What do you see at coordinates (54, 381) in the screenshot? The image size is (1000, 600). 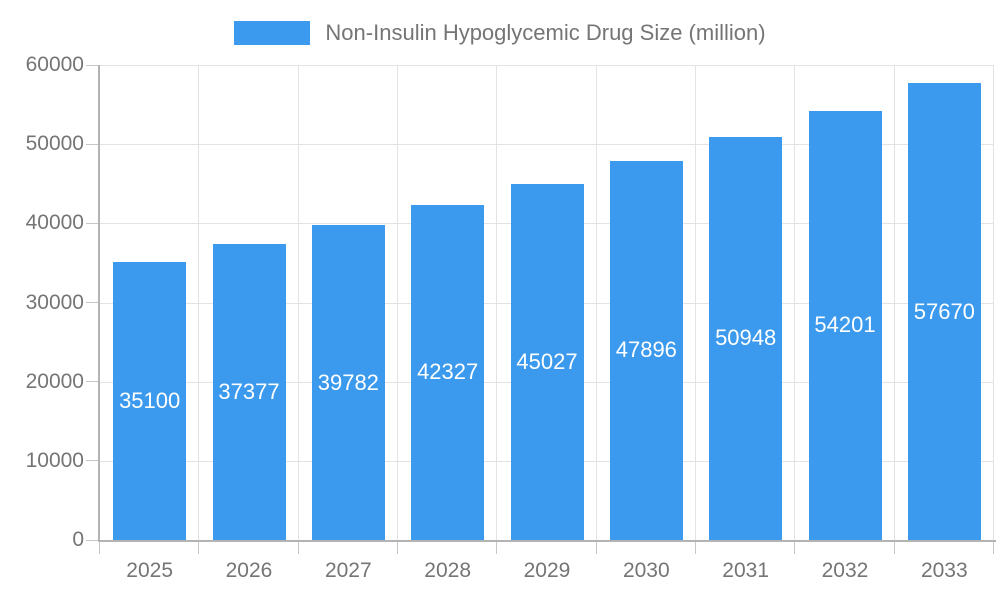 I see `y-tick-label: 20000` at bounding box center [54, 381].